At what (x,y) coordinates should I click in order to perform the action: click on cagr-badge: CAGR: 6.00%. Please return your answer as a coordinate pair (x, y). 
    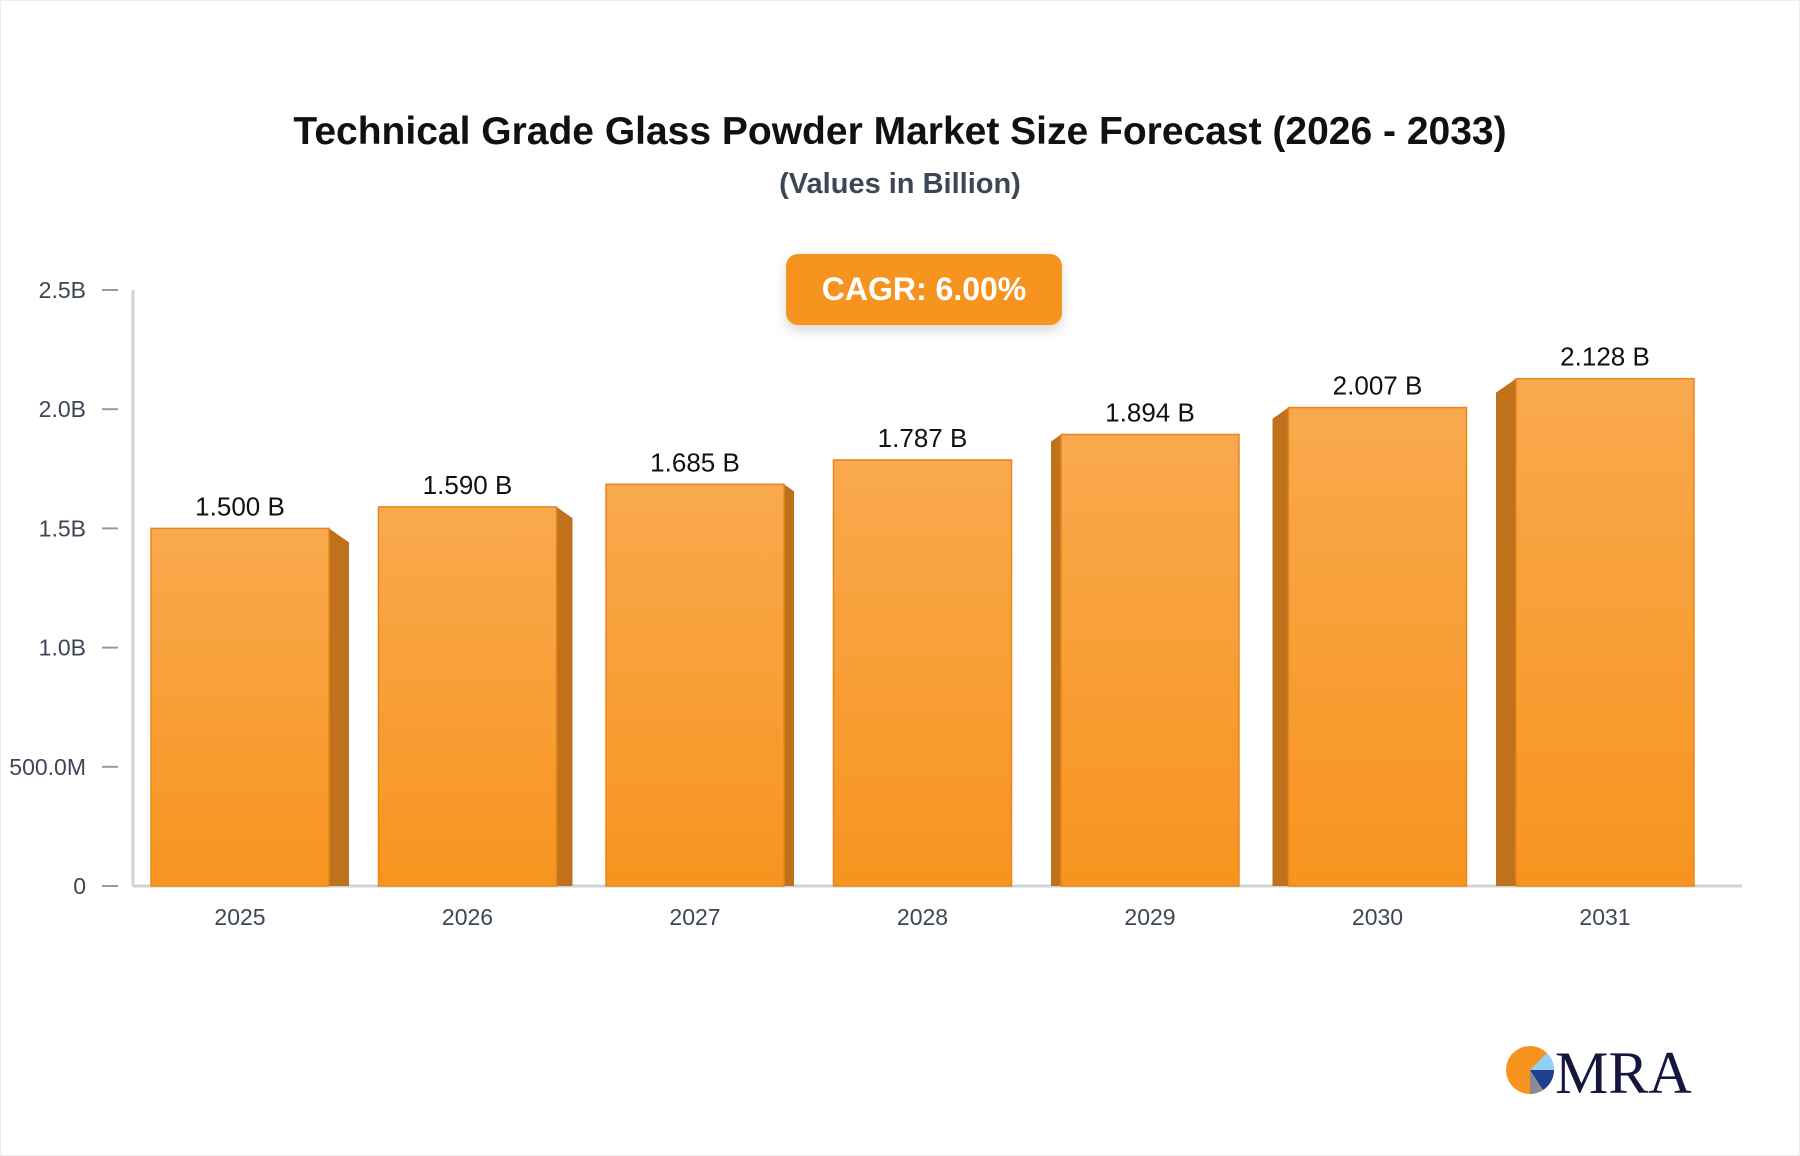
    Looking at the image, I should click on (924, 289).